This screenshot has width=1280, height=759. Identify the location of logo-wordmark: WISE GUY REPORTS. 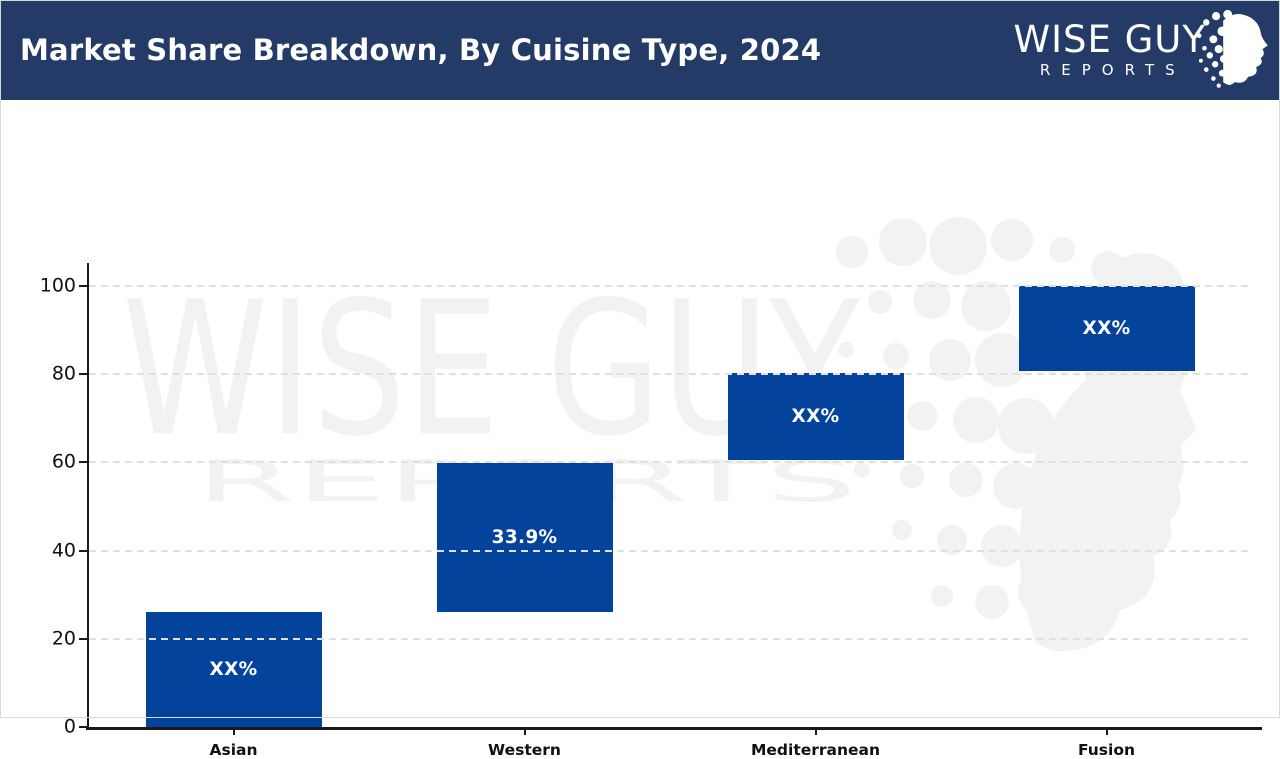
(1109, 48).